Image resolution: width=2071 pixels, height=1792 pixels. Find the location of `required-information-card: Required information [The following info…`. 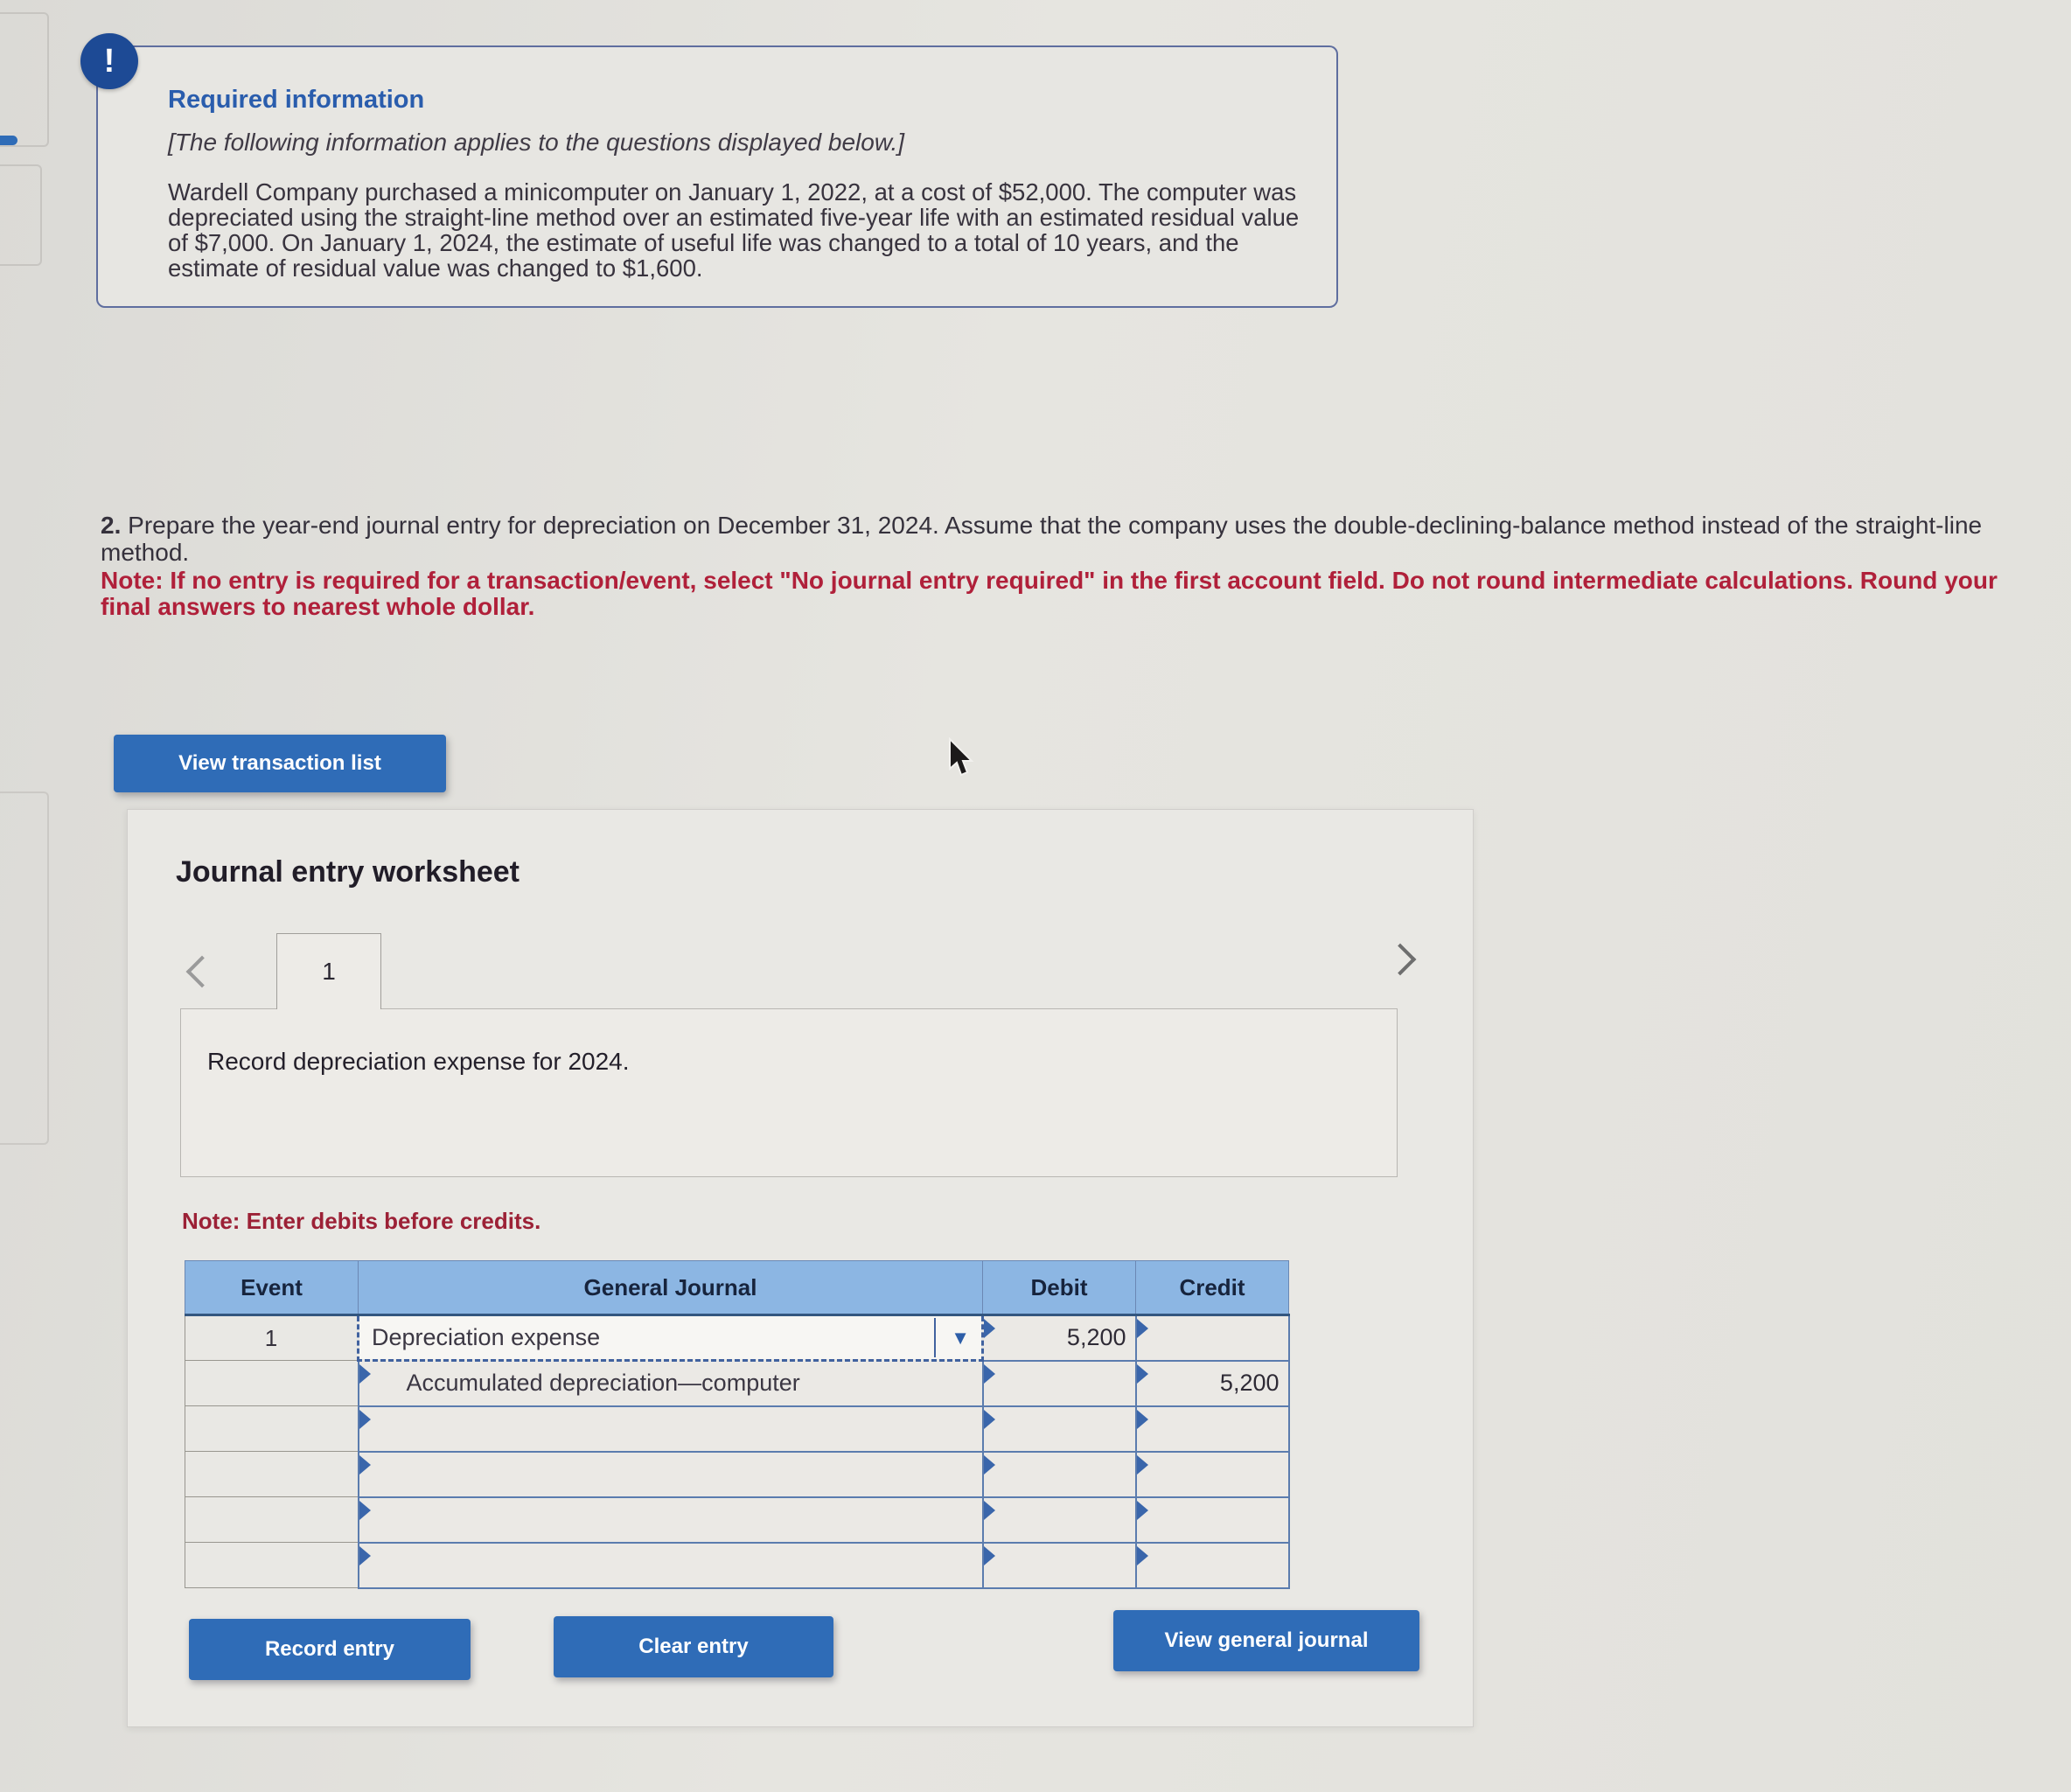

required-information-card: Required information [The following info… is located at coordinates (717, 176).